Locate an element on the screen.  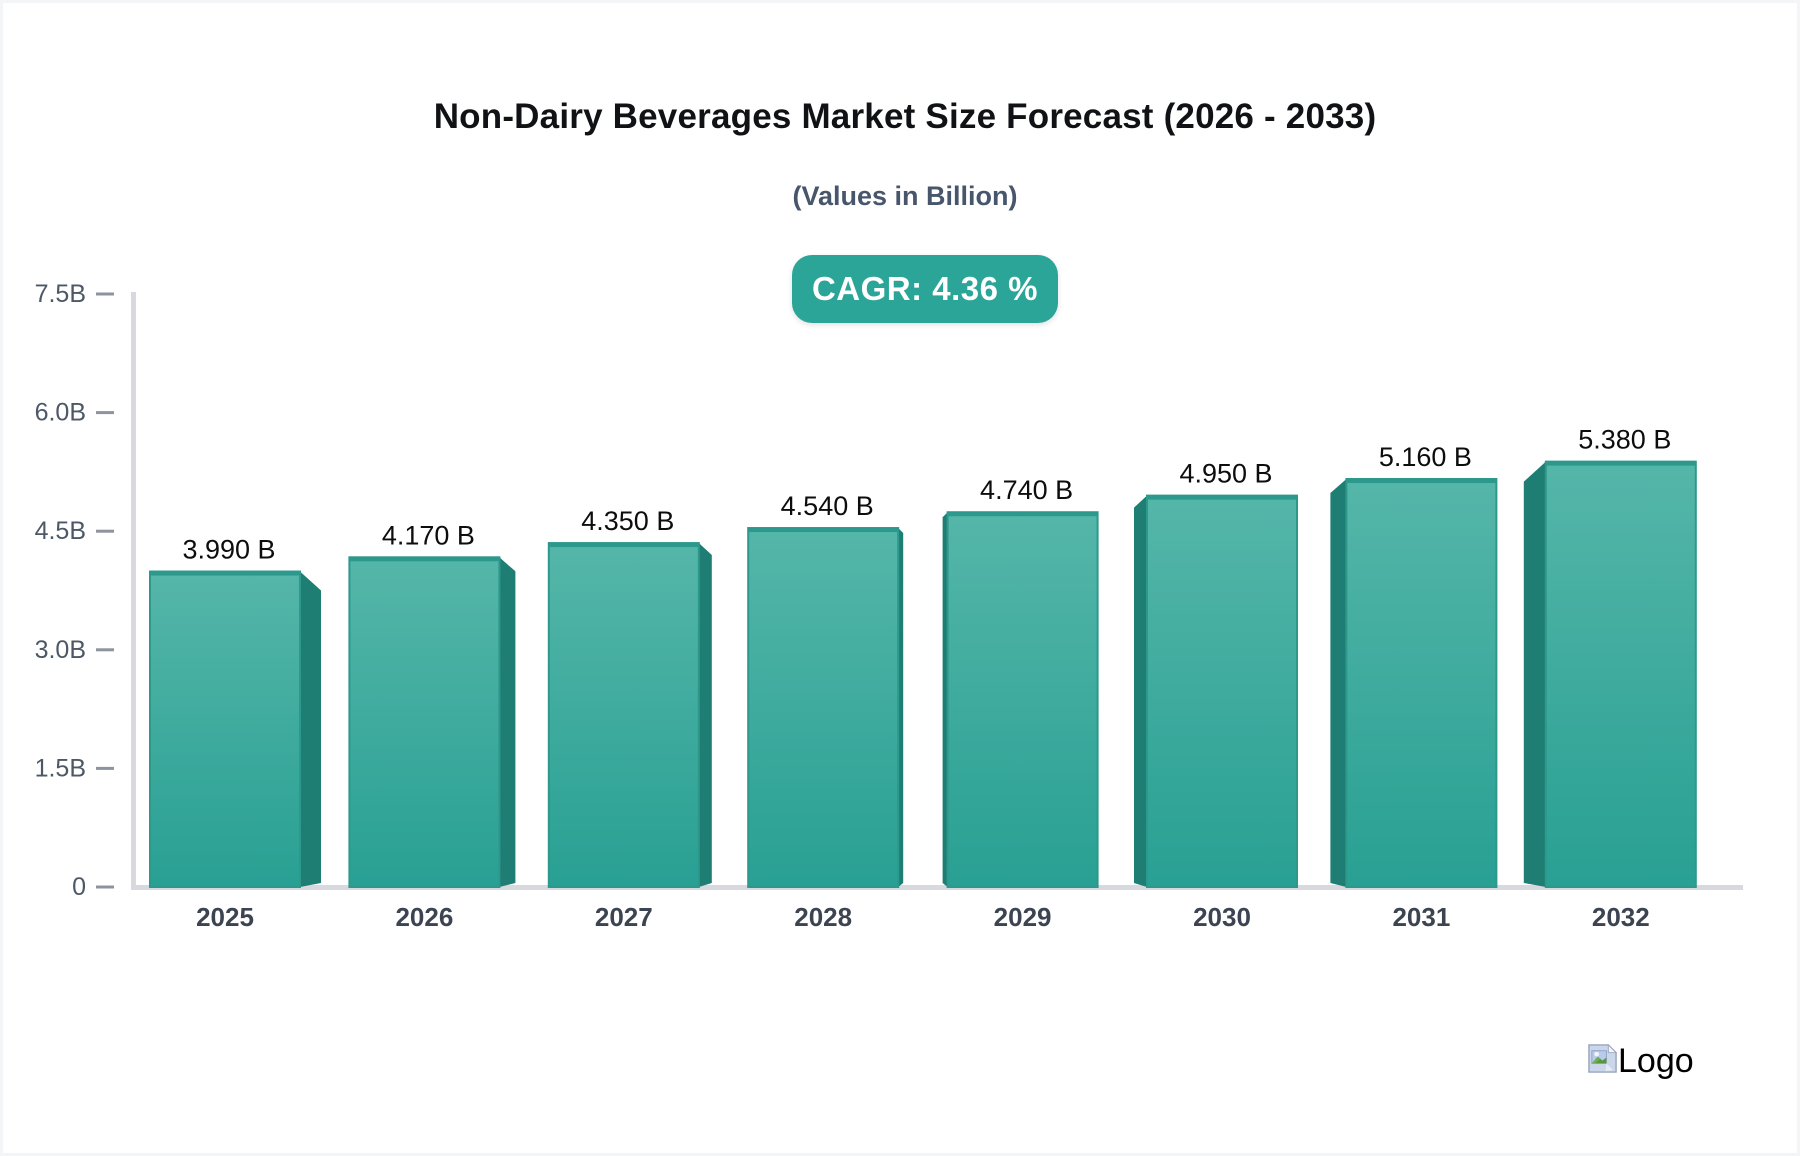
bar-2026 is located at coordinates (424, 722).